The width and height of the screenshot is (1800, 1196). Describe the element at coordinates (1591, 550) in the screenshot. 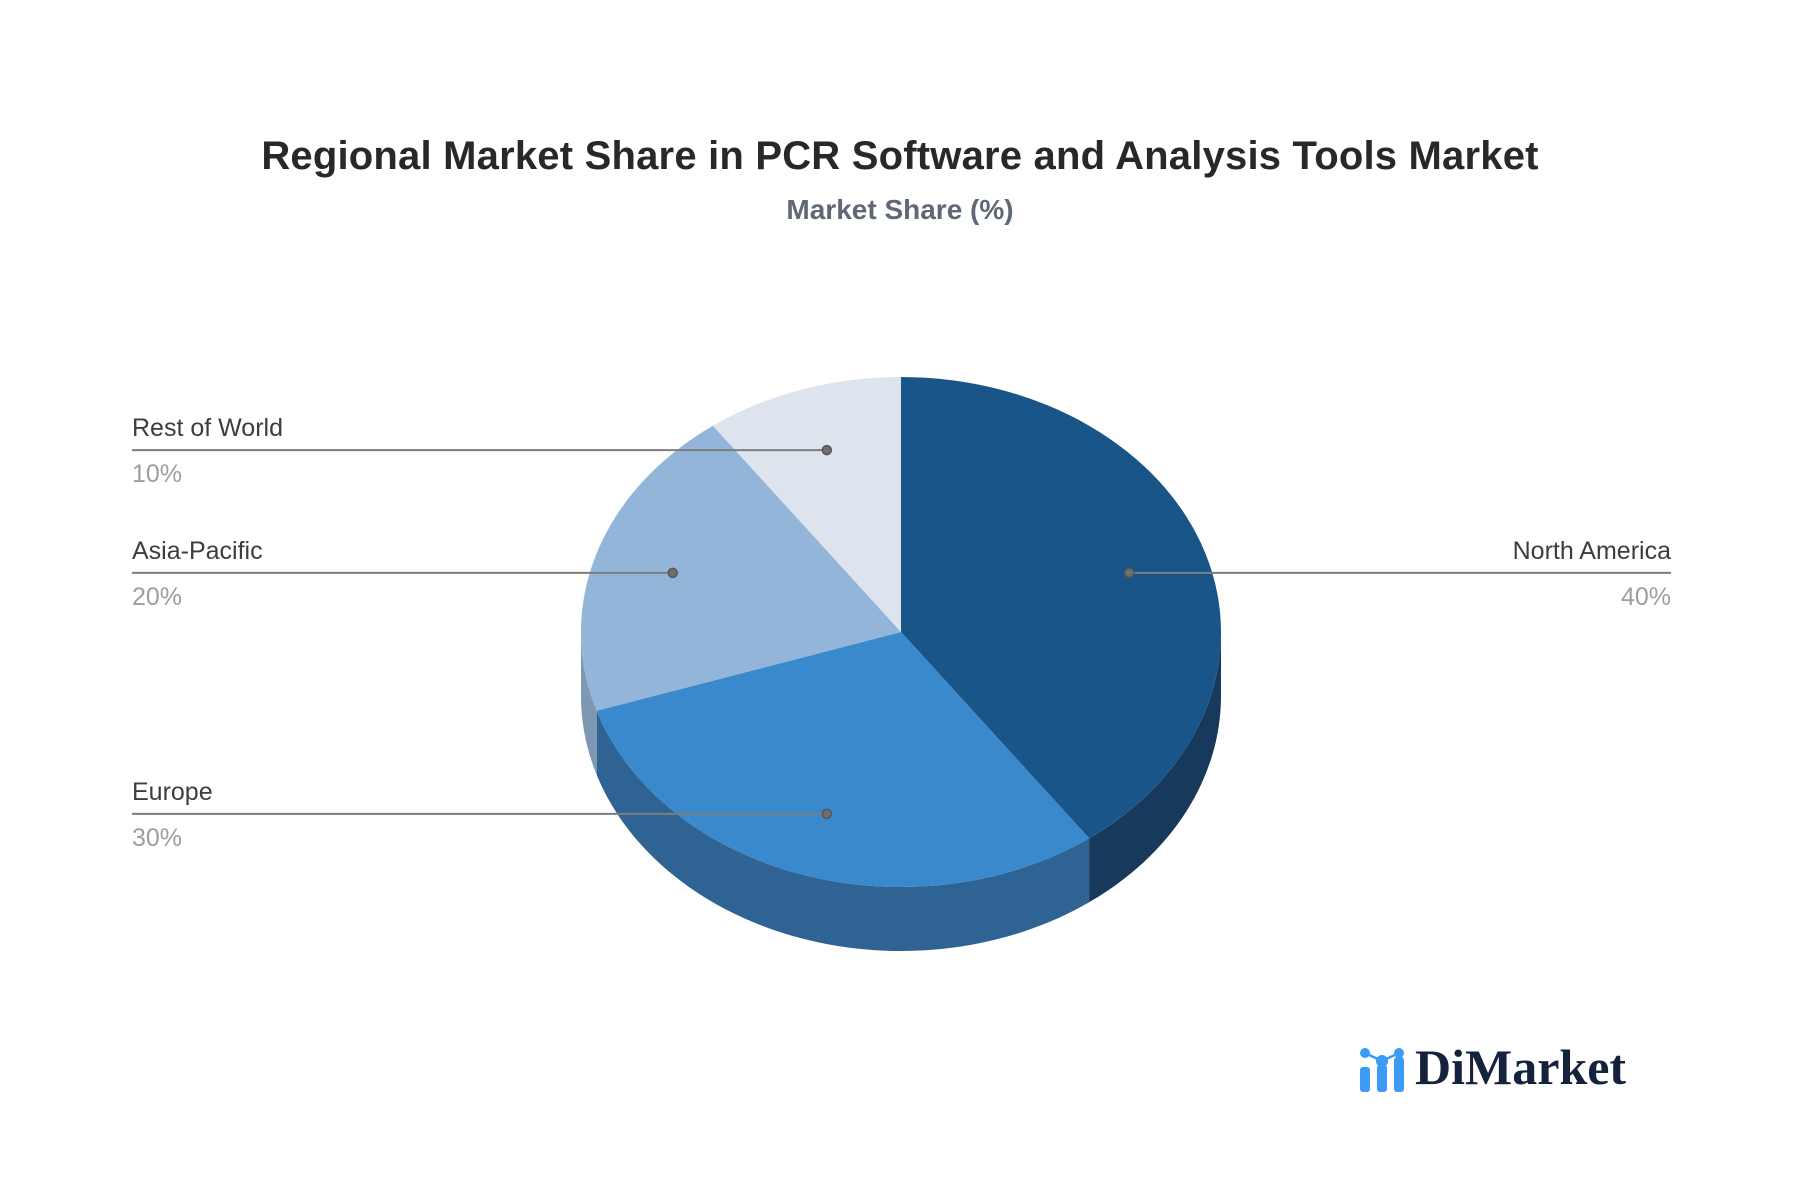

I see `slice-label: North America` at that location.